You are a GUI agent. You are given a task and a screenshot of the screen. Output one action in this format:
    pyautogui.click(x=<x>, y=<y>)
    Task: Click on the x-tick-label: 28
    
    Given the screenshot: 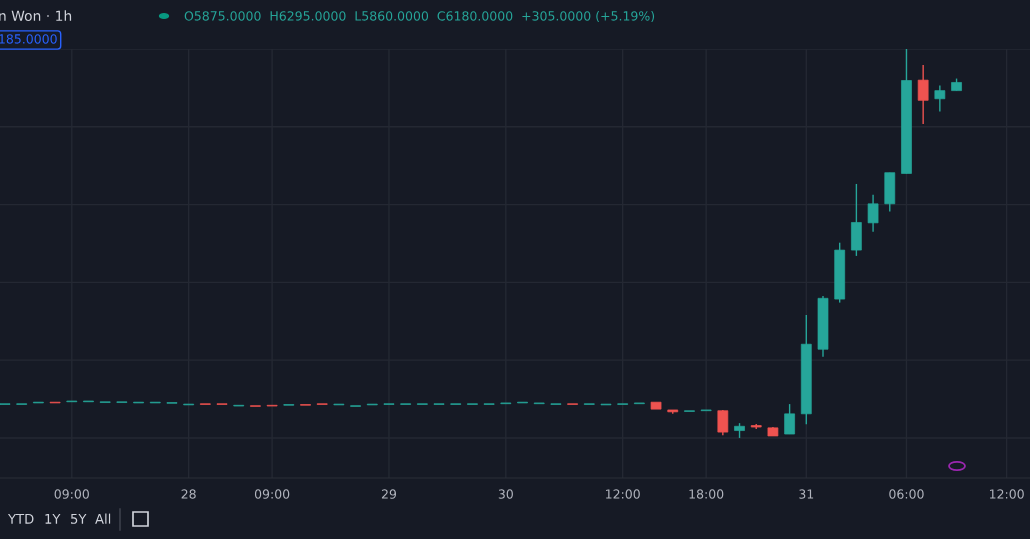 What is the action you would take?
    pyautogui.click(x=188, y=494)
    